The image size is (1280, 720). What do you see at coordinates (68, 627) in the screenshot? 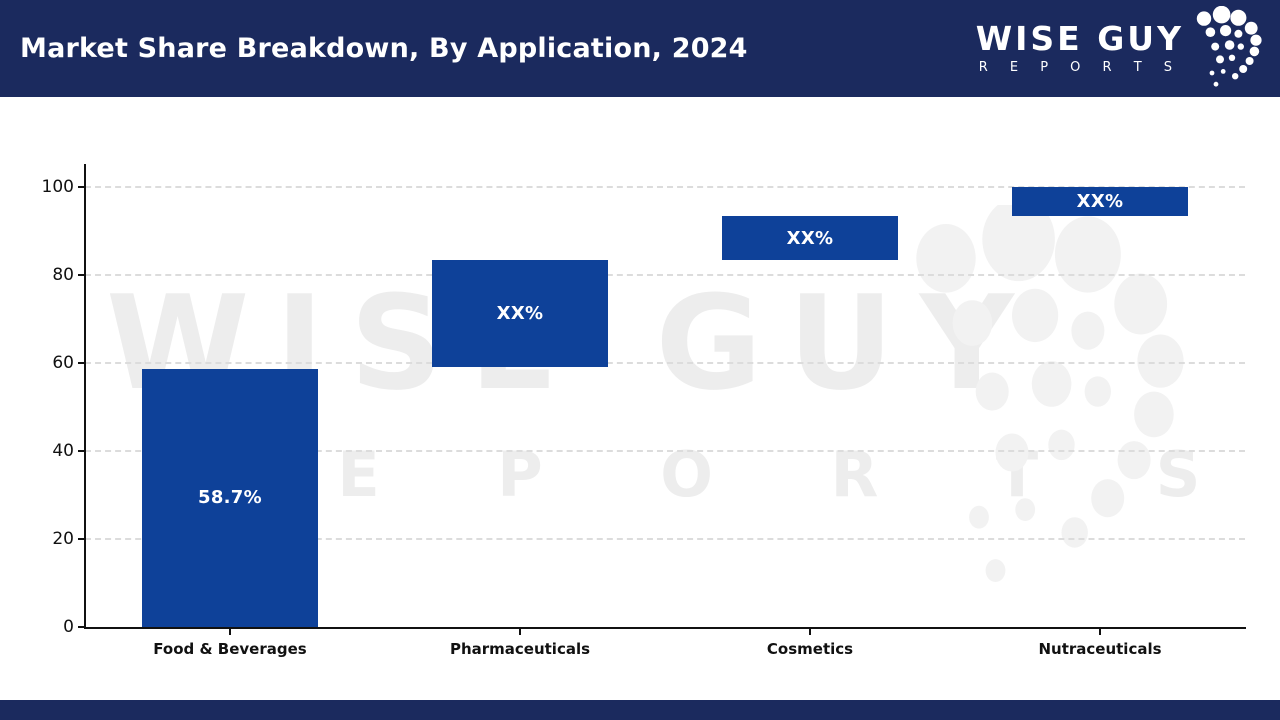
I see `y-axis-tick-label: 0` at bounding box center [68, 627].